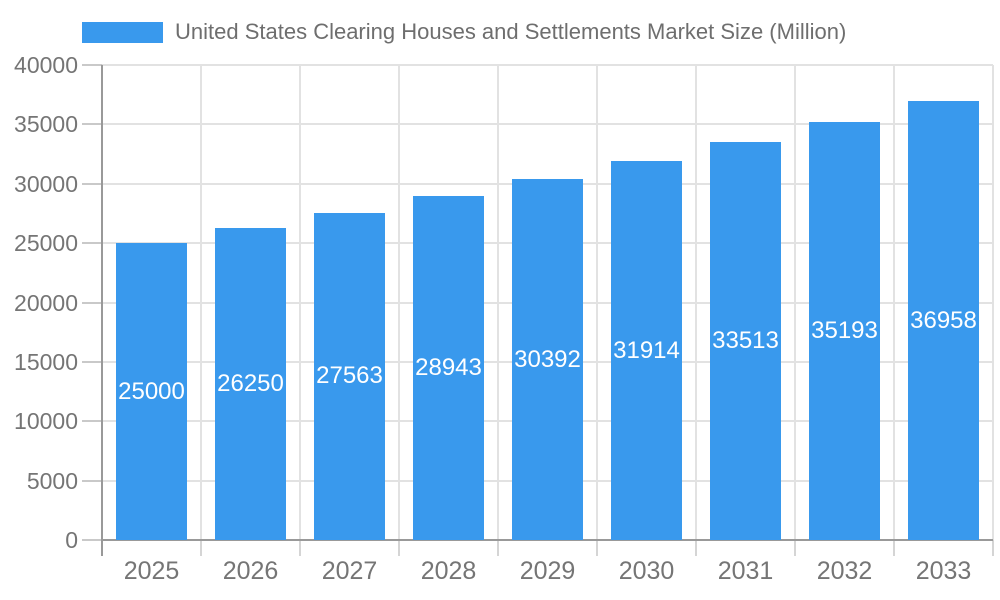  I want to click on bar-2029, so click(547, 359).